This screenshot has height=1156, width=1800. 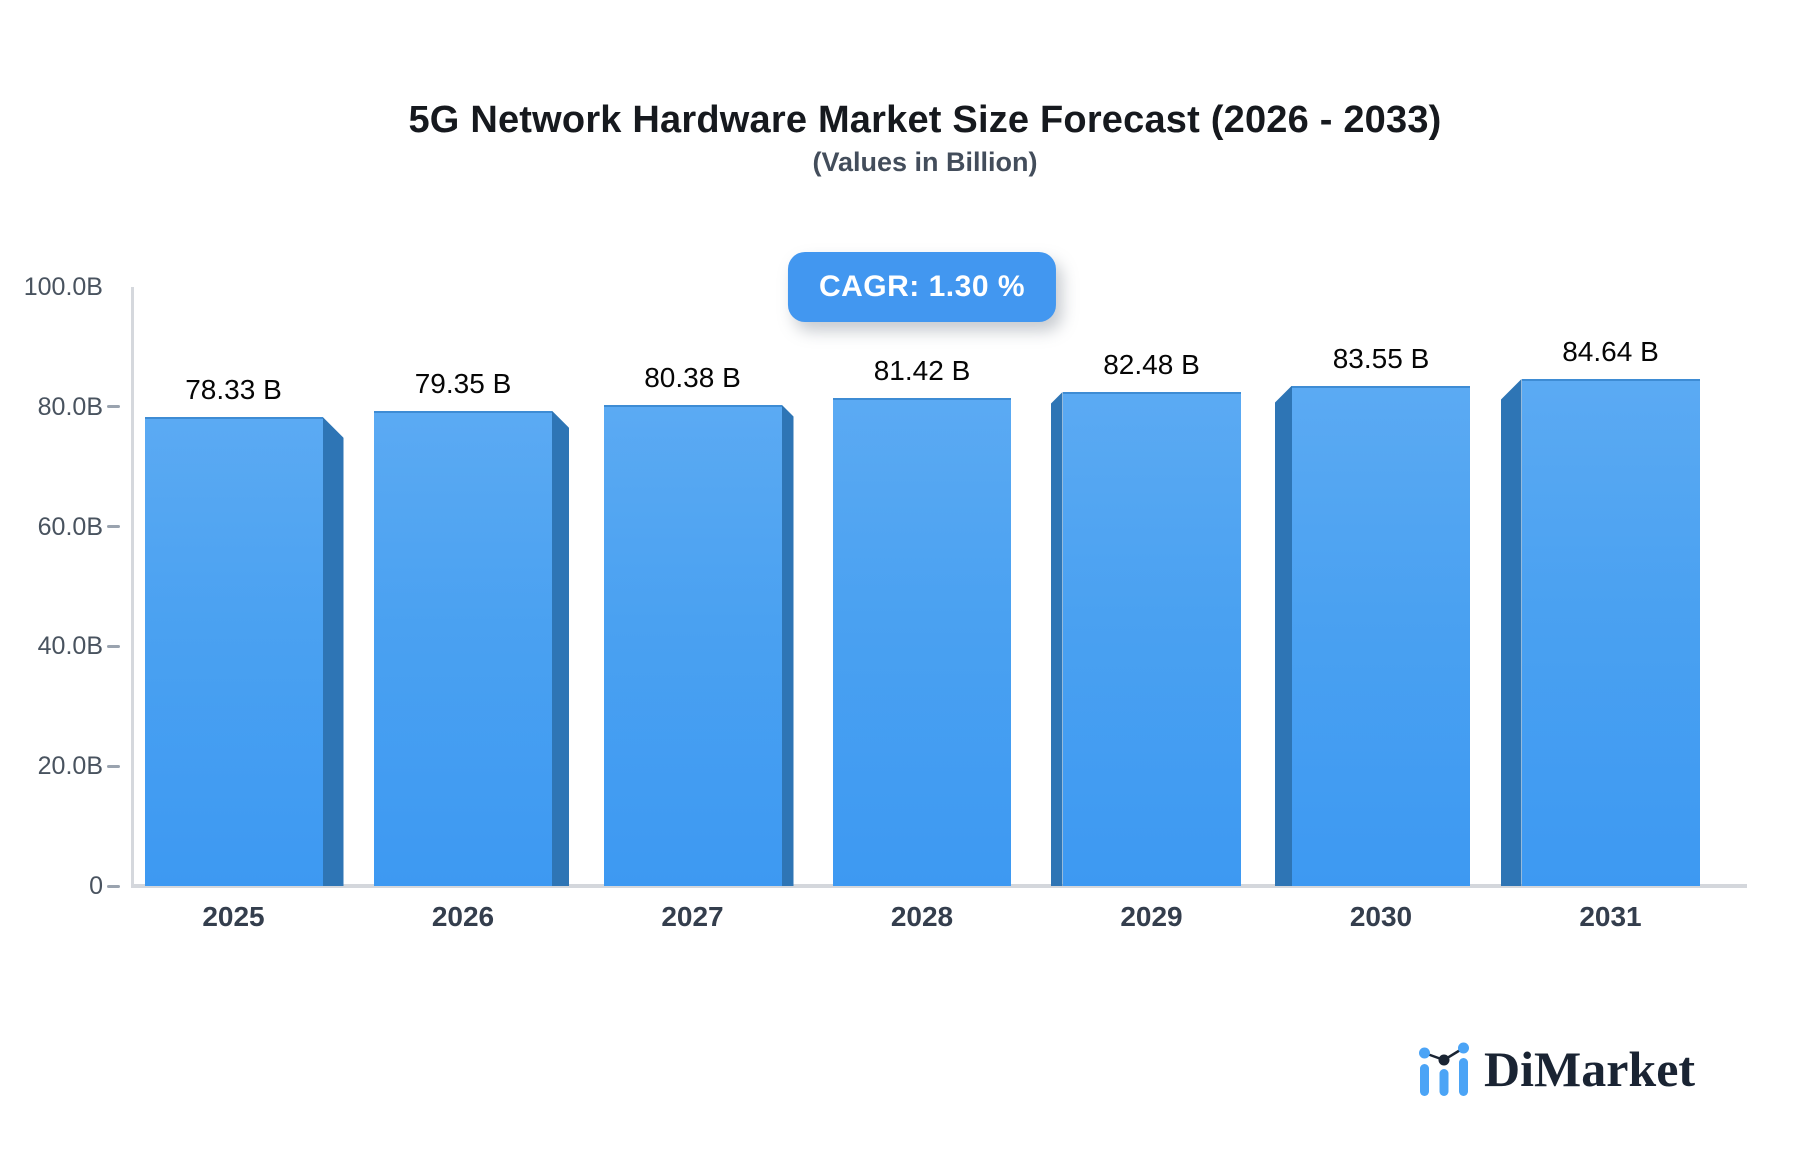 What do you see at coordinates (70, 646) in the screenshot?
I see `y-axis-label-40.0B: 40.0B` at bounding box center [70, 646].